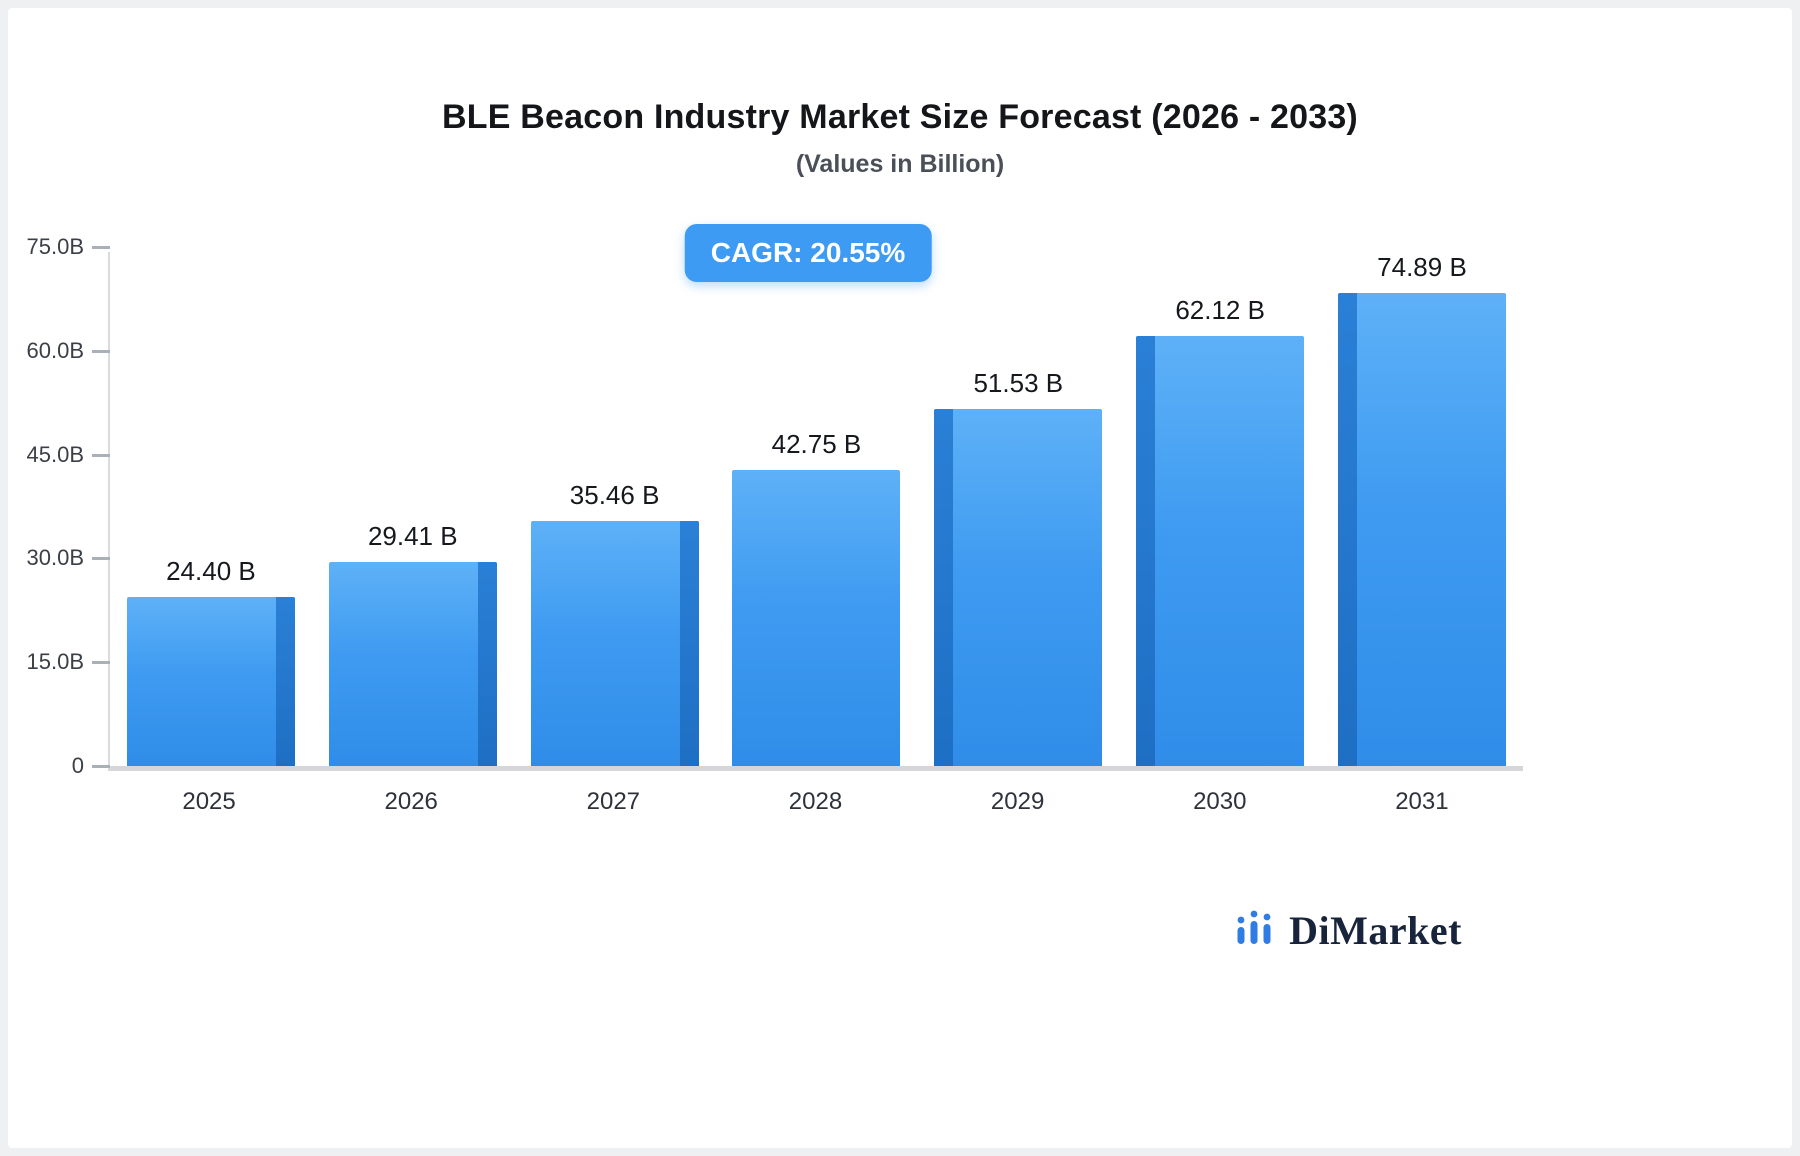 The width and height of the screenshot is (1800, 1156). I want to click on x-axis-label-2028: 2028, so click(815, 801).